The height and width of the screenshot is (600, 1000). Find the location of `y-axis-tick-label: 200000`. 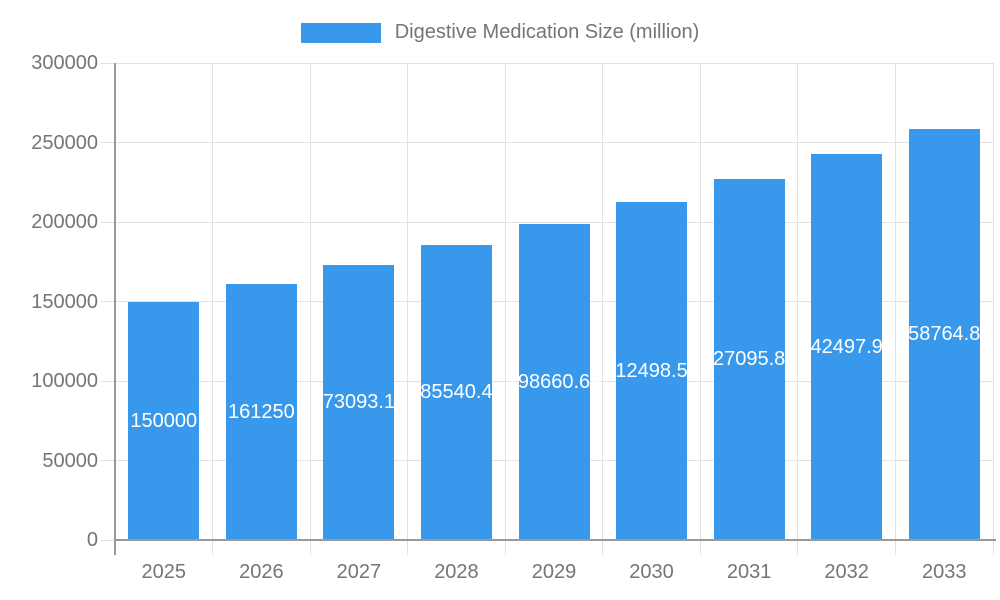

y-axis-tick-label: 200000 is located at coordinates (64, 222).